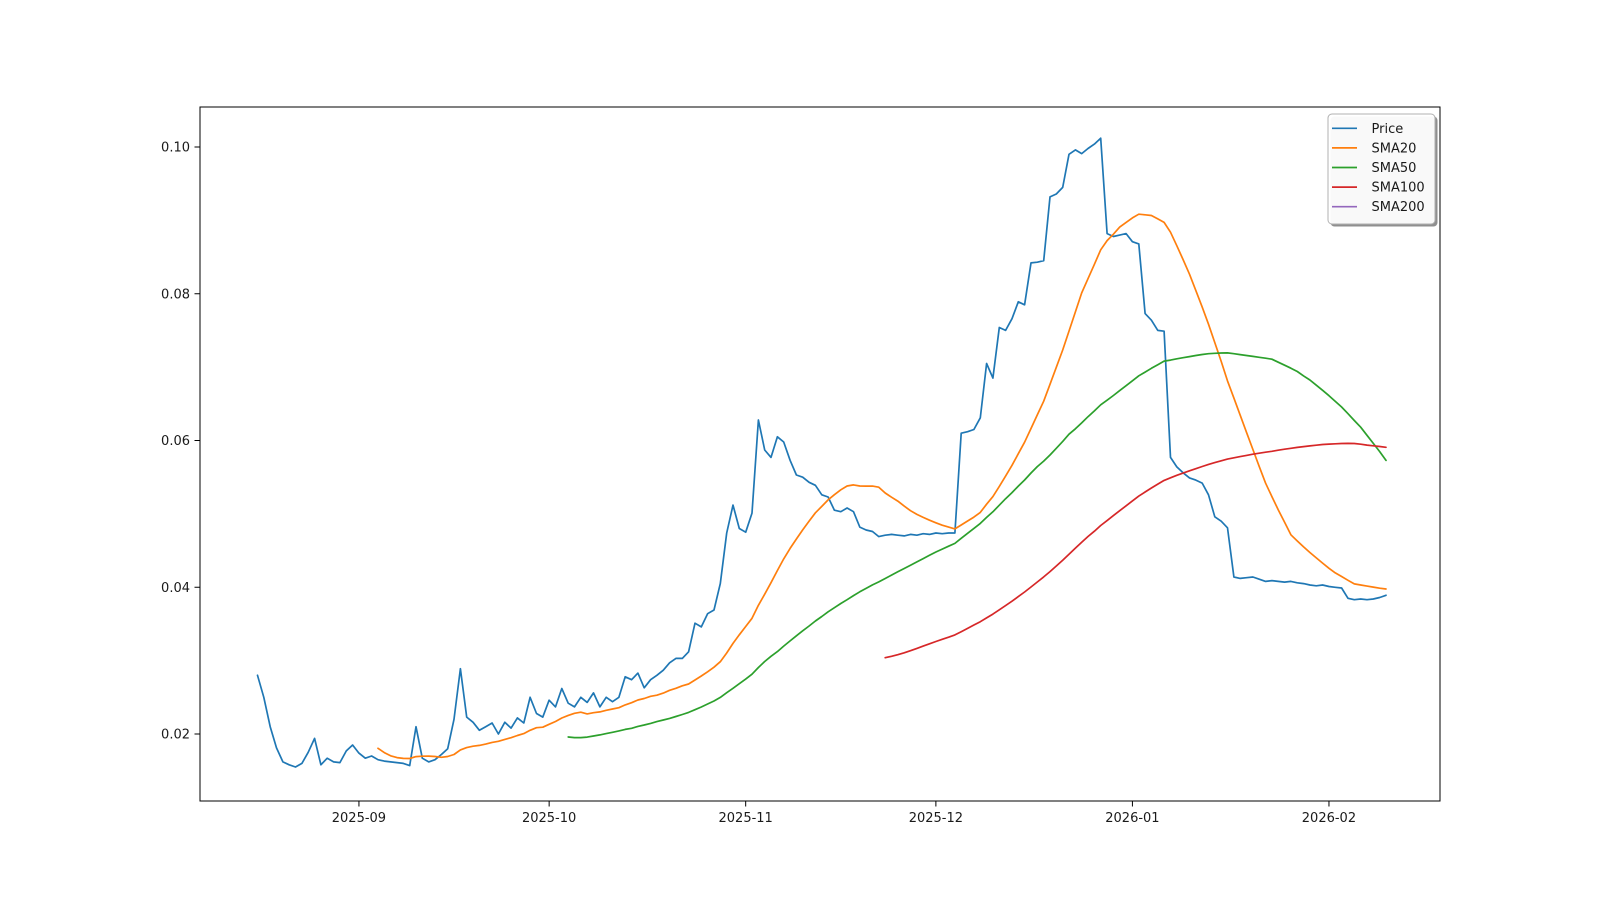 The height and width of the screenshot is (900, 1600). What do you see at coordinates (1329, 818) in the screenshot?
I see `x-tick-label: 2026-02` at bounding box center [1329, 818].